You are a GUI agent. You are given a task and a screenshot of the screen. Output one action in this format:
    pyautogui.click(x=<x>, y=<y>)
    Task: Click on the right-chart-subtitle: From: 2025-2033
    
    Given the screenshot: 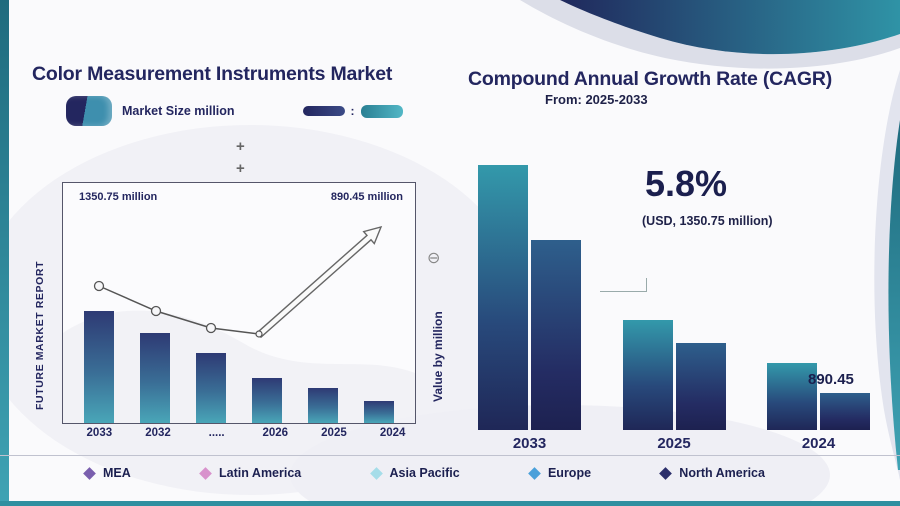 What is the action you would take?
    pyautogui.click(x=596, y=99)
    